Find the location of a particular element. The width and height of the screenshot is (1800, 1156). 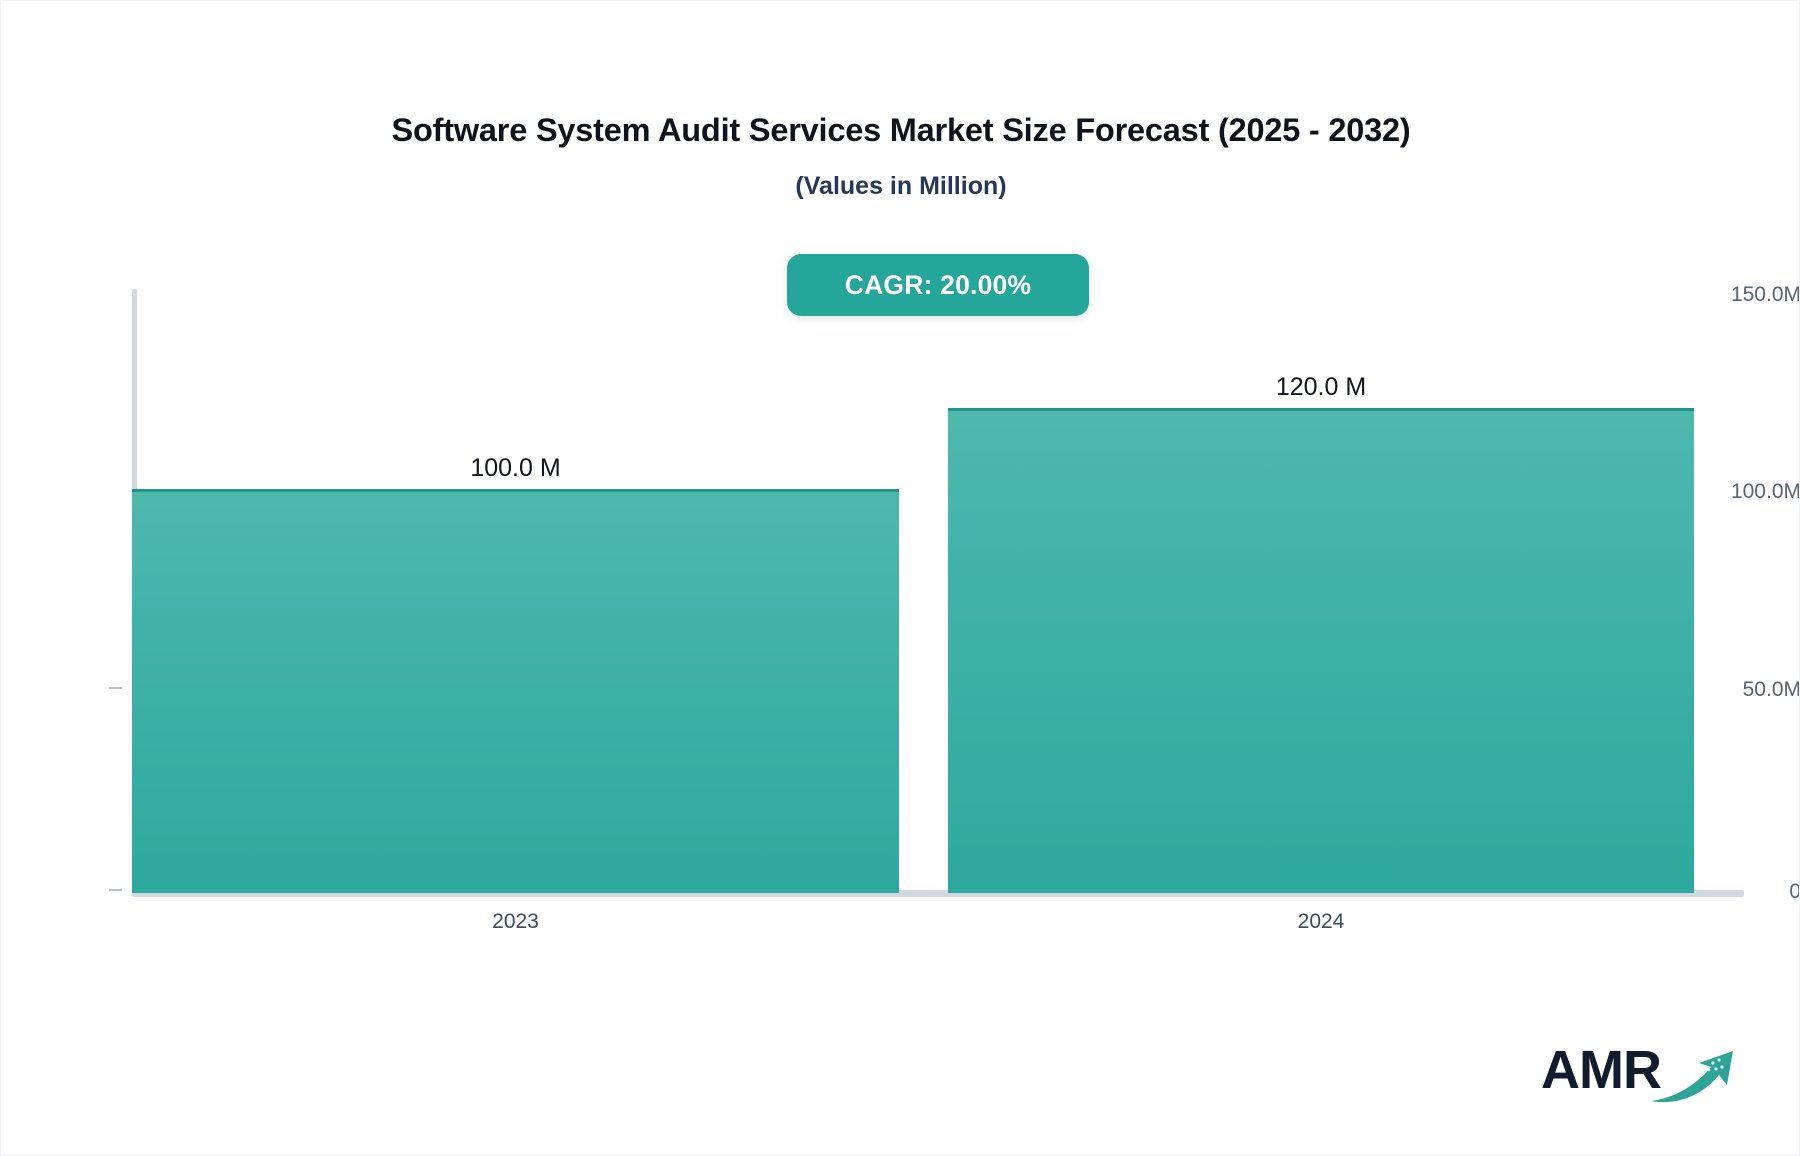

x-axis-line is located at coordinates (938, 893).